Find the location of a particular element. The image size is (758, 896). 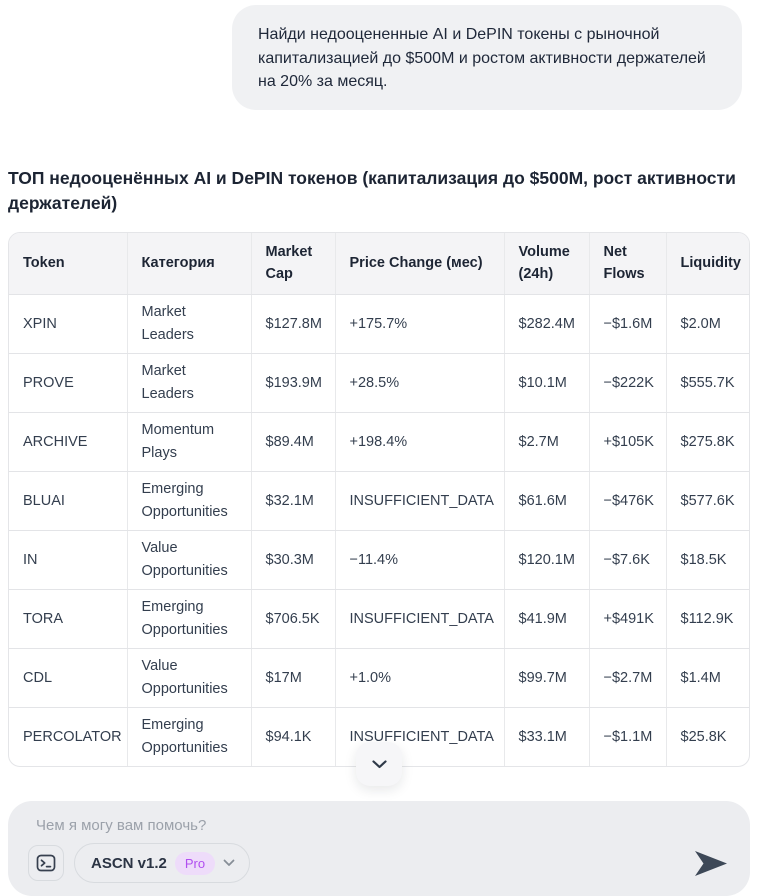

cell-volume: $61.6M is located at coordinates (547, 501).